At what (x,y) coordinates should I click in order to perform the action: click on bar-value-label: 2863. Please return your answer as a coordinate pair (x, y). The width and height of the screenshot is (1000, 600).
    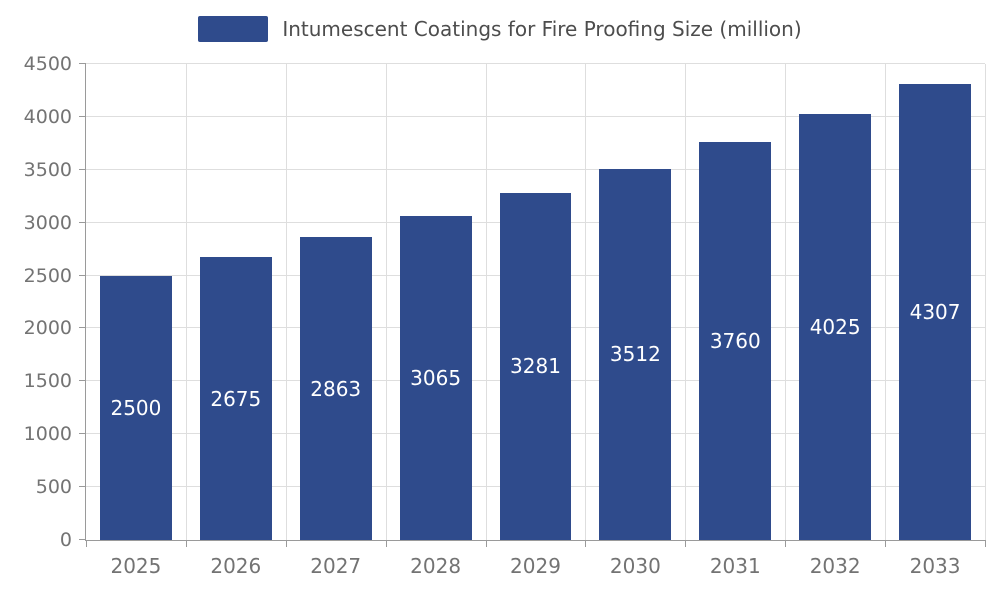
    Looking at the image, I should click on (336, 388).